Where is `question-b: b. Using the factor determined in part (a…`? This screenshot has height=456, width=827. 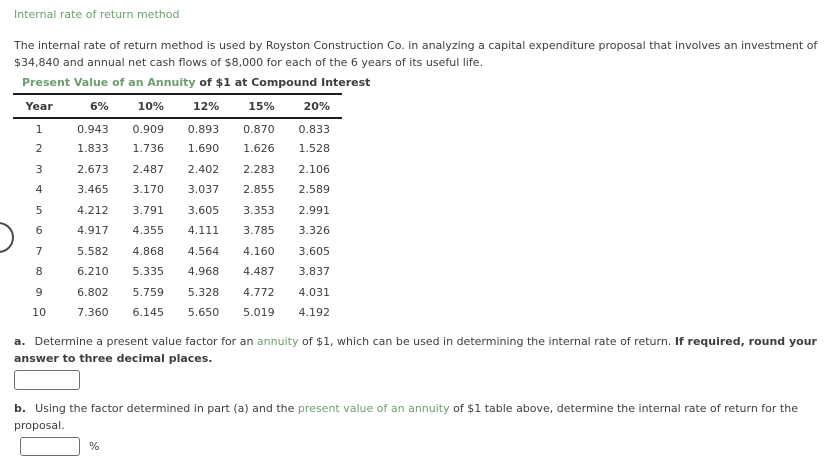 question-b: b. Using the factor determined in part (a… is located at coordinates (420, 428).